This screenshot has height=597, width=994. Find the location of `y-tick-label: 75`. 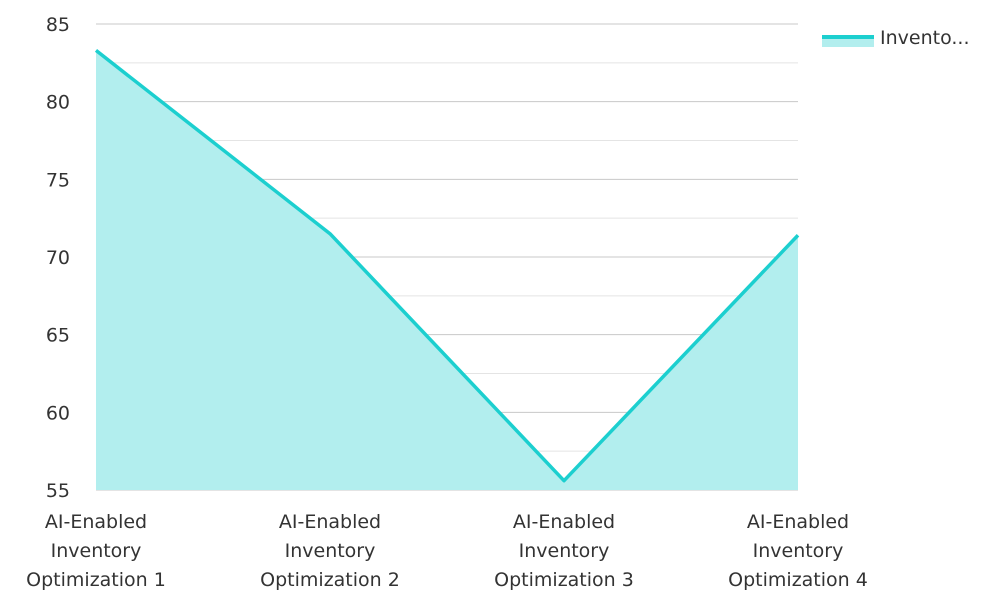

y-tick-label: 75 is located at coordinates (58, 180).